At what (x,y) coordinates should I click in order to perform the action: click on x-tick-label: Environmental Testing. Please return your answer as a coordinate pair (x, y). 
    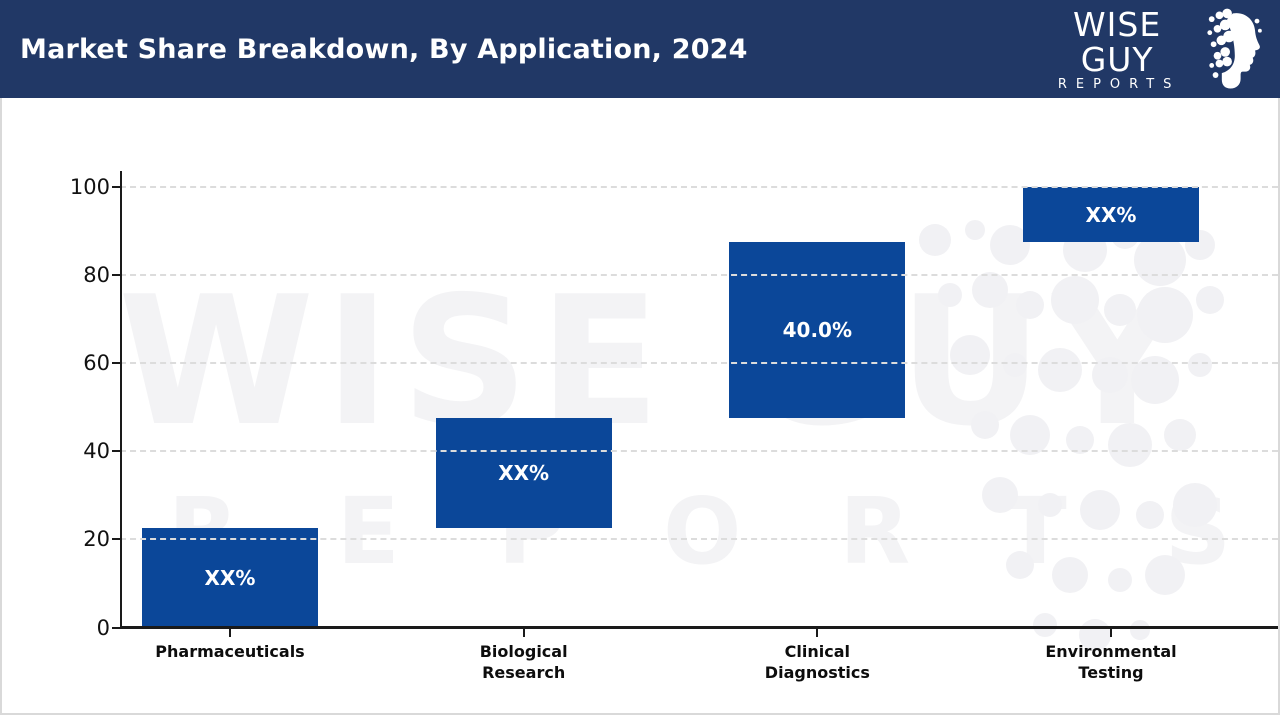
    Looking at the image, I should click on (1111, 662).